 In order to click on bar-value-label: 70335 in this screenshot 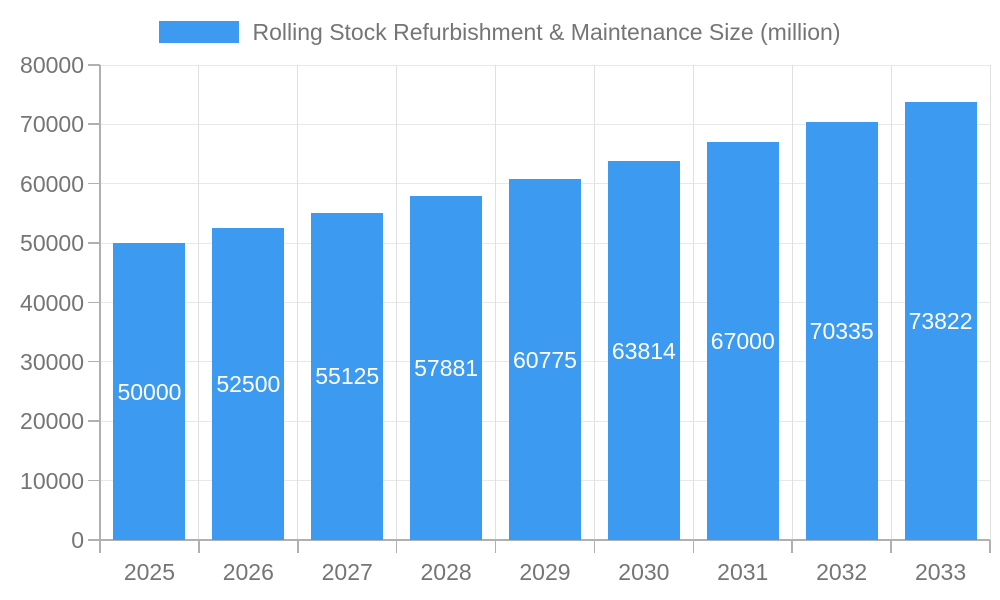, I will do `click(841, 331)`.